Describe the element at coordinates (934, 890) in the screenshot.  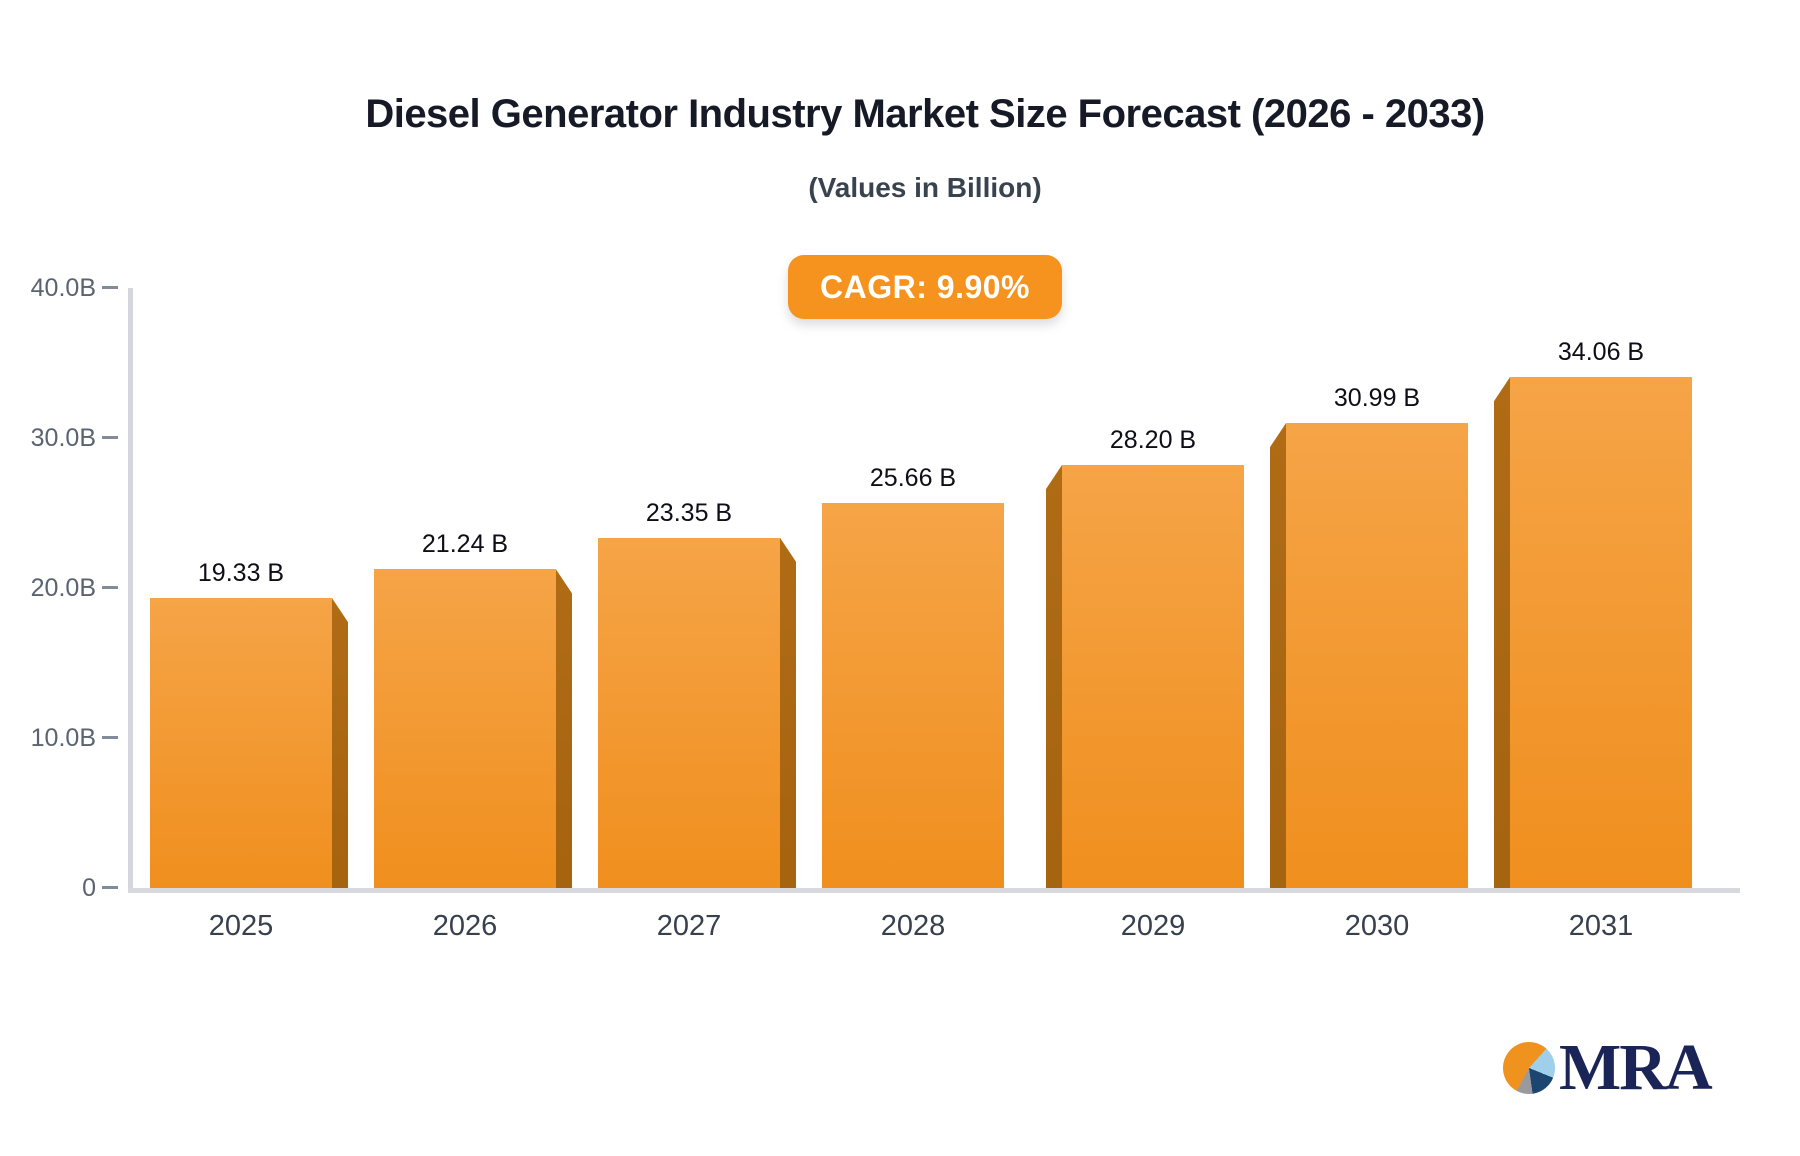
I see `x-axis-line` at that location.